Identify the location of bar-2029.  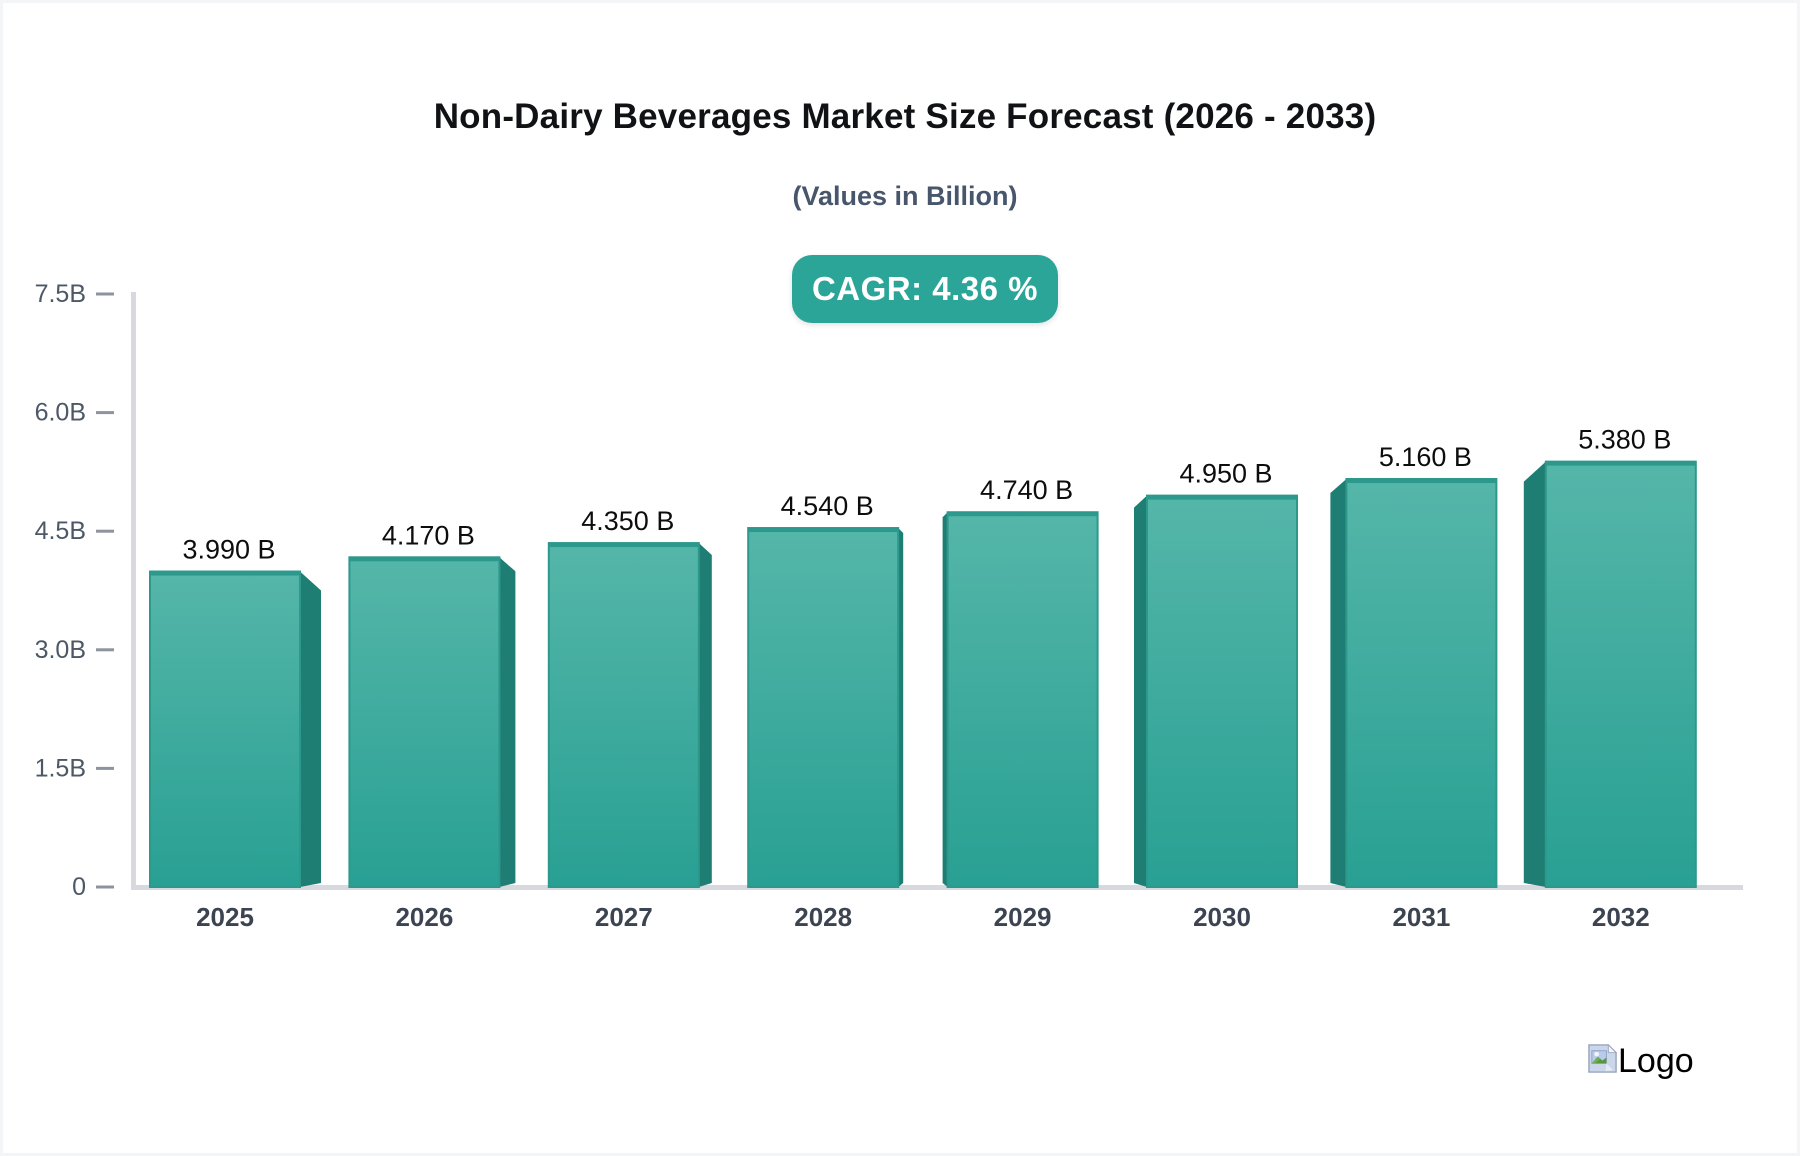
(1022, 699).